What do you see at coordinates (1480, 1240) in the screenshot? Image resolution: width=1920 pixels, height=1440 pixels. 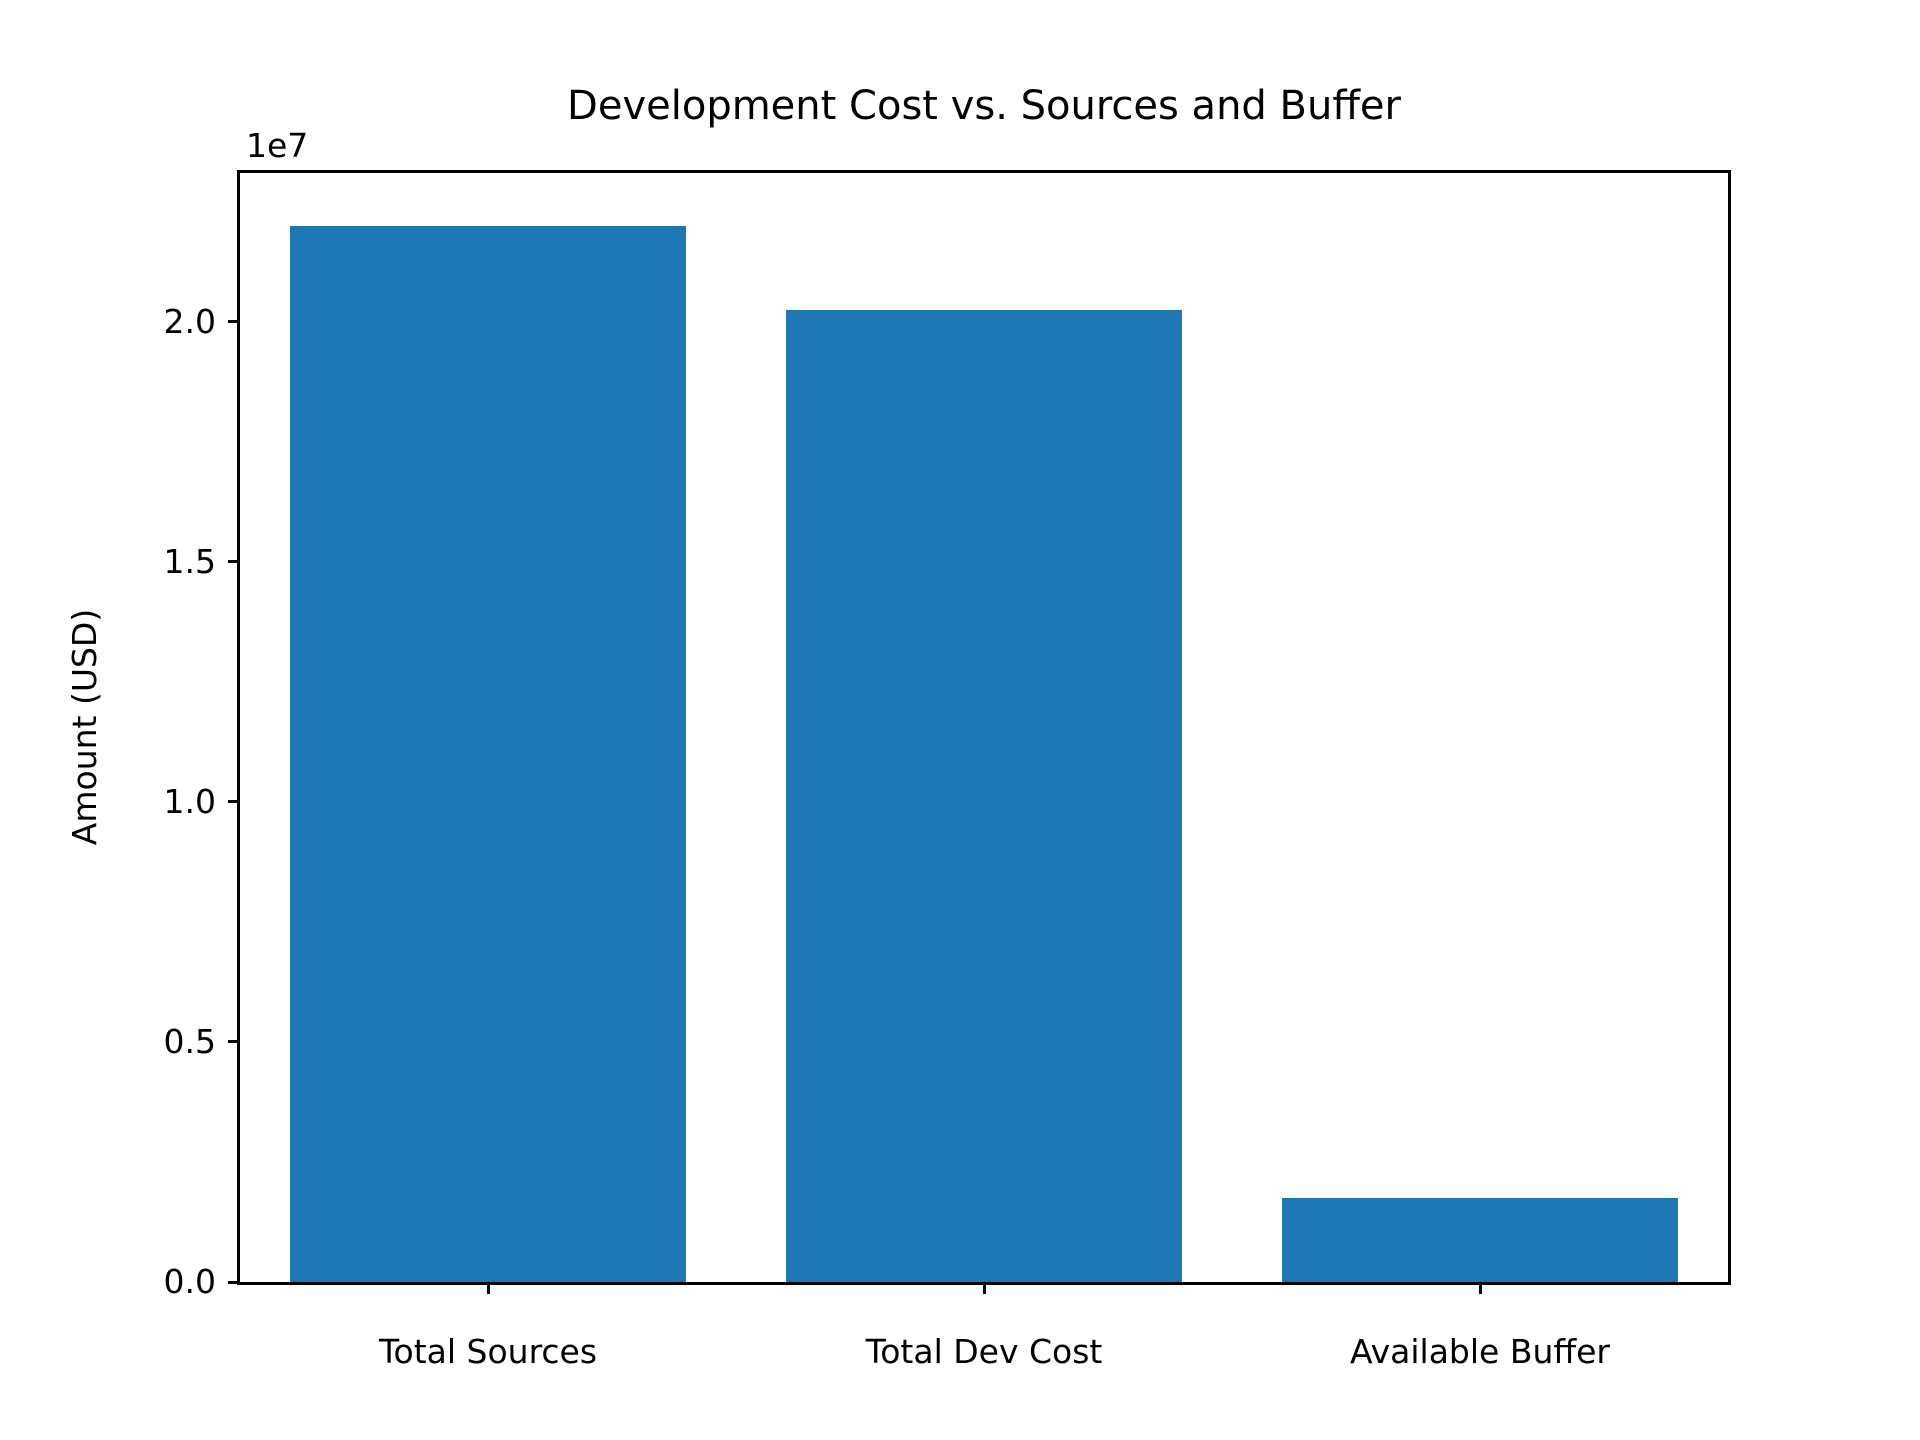 I see `bar-available-buffer` at bounding box center [1480, 1240].